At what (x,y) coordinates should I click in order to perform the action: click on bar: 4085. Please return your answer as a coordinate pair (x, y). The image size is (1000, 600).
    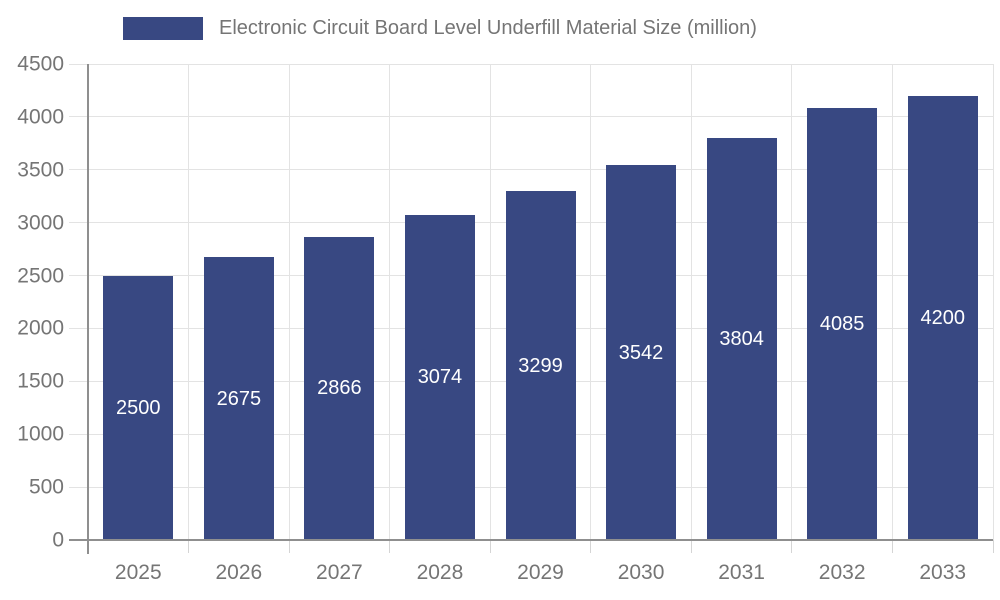
    Looking at the image, I should click on (842, 323).